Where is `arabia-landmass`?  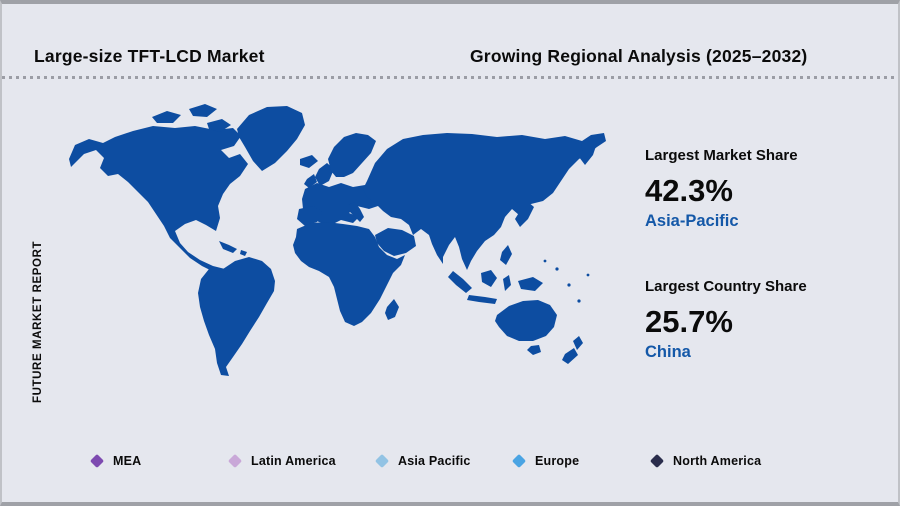 arabia-landmass is located at coordinates (395, 242).